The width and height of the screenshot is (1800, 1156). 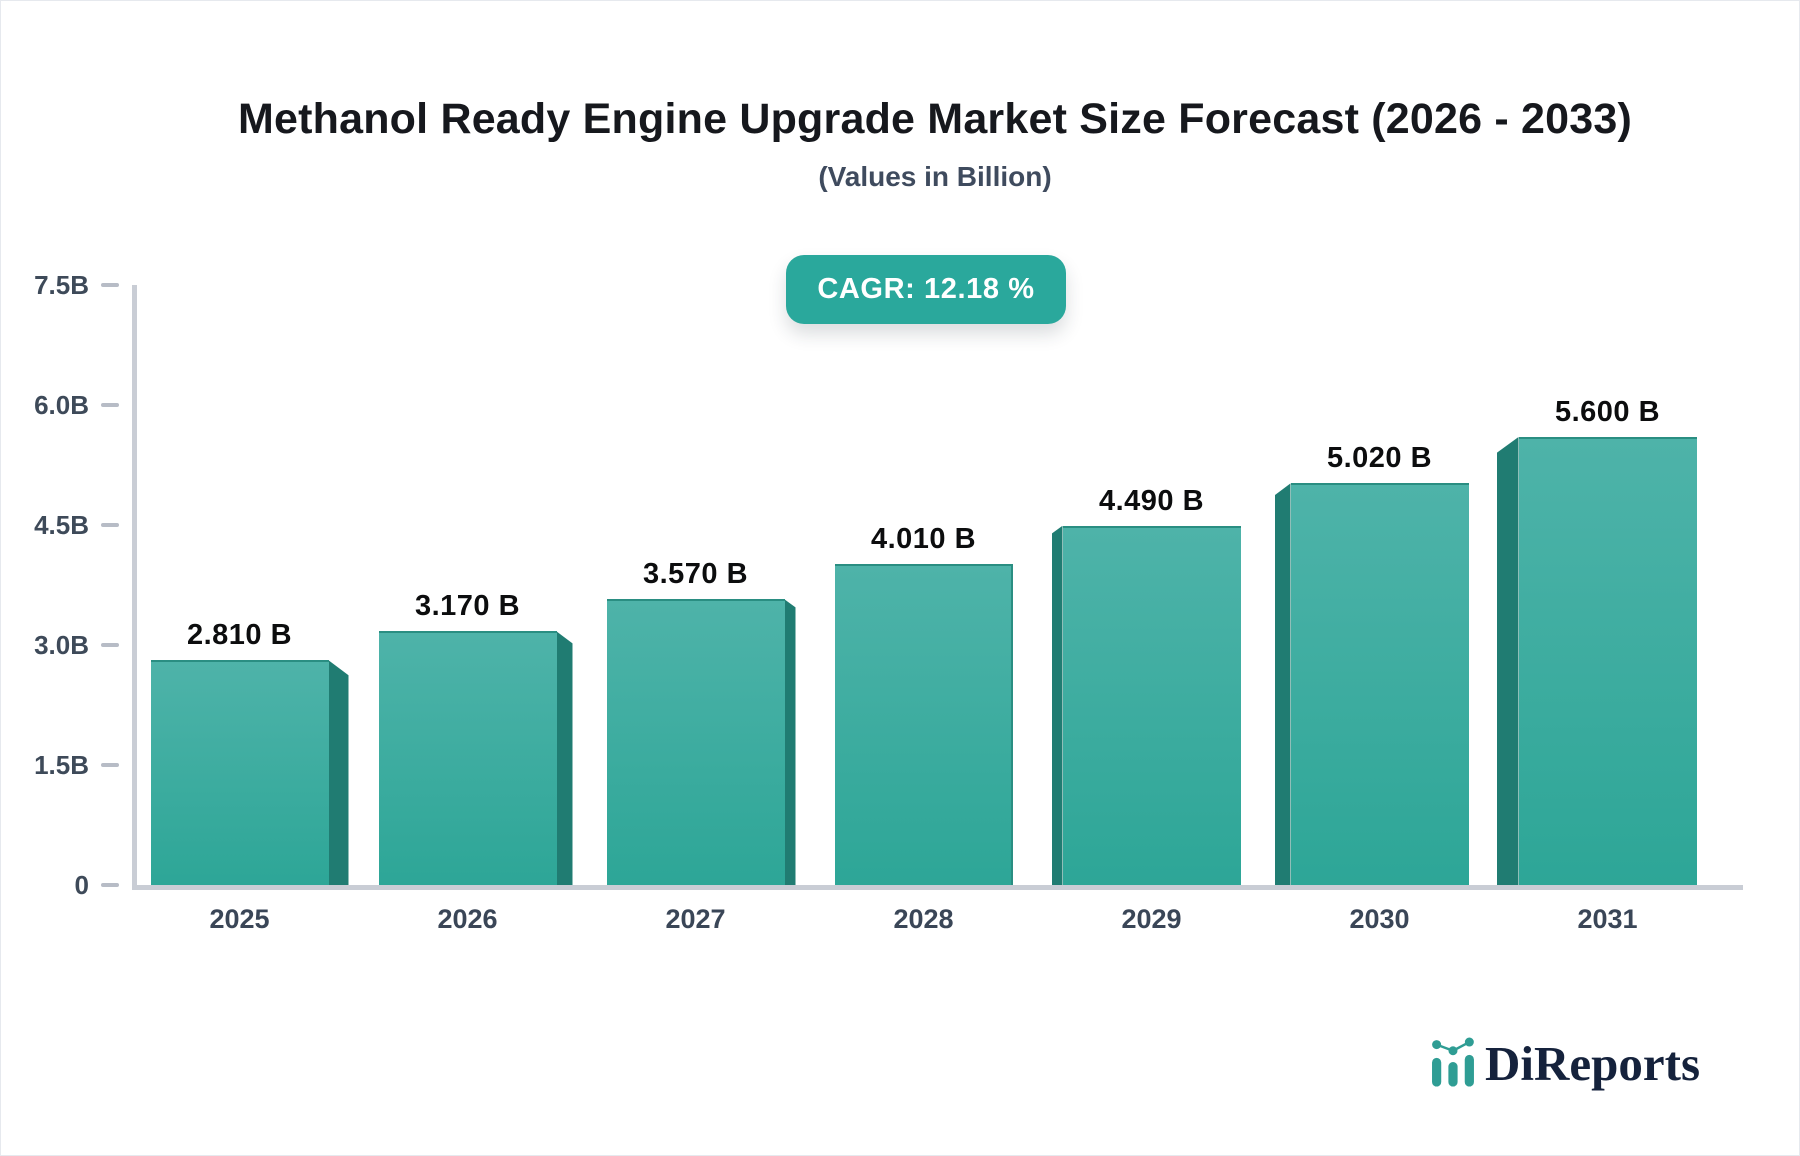 I want to click on mini-bar-chart-icon, so click(x=1453, y=1062).